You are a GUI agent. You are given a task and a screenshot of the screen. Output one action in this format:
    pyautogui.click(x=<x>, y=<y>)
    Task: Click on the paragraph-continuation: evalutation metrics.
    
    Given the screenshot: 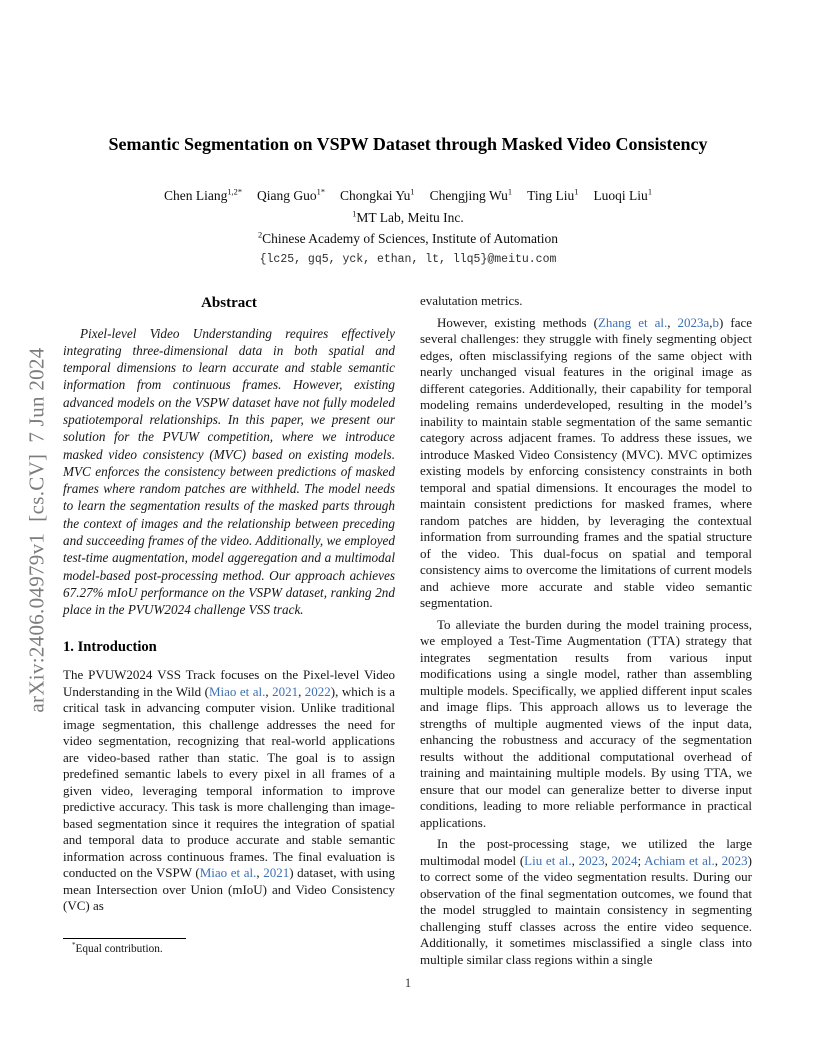 What is the action you would take?
    pyautogui.click(x=471, y=300)
    